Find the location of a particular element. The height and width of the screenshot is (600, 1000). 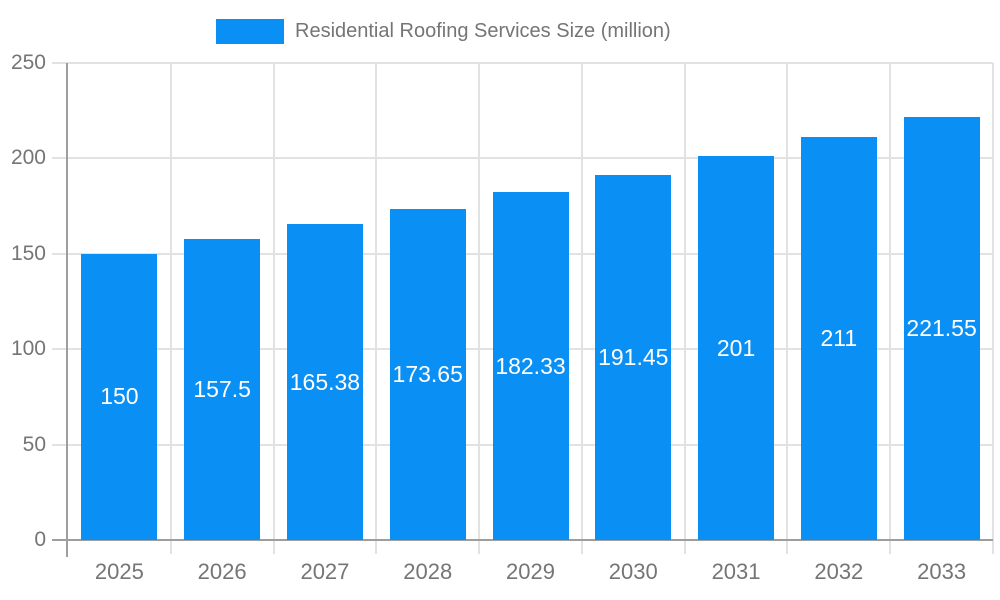

x-tick-label: 2027 is located at coordinates (325, 571).